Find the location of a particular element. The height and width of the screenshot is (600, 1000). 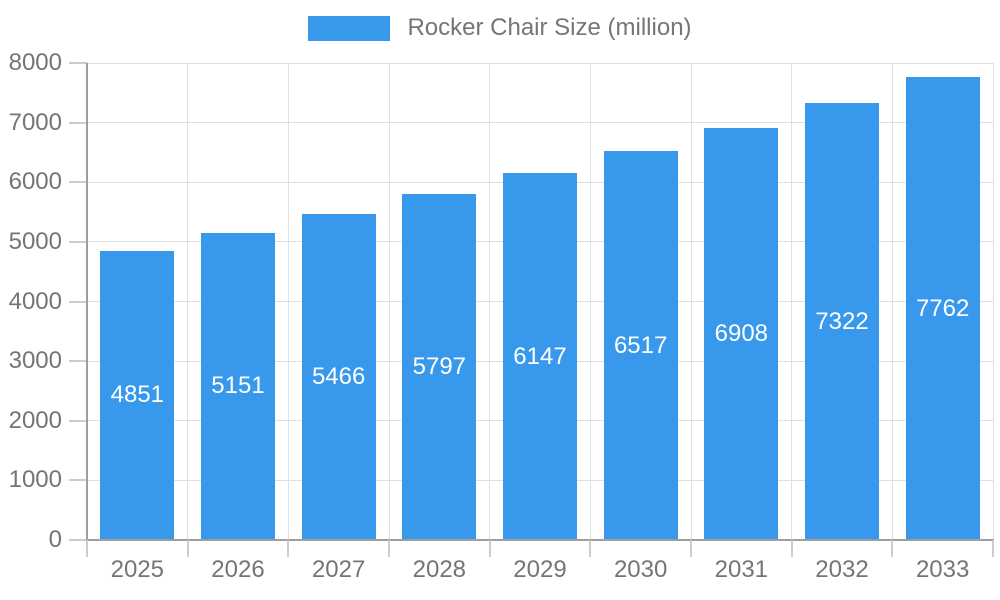

bar: 6908 is located at coordinates (741, 334).